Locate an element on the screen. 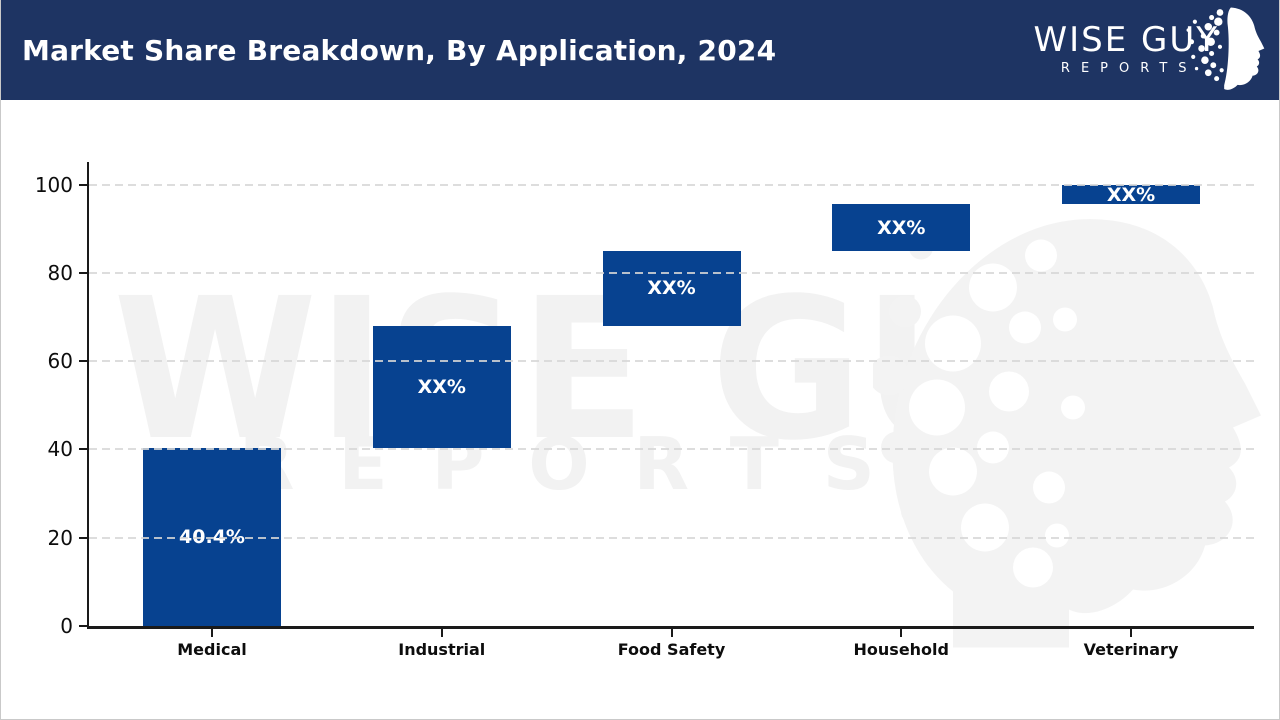 The image size is (1280, 720). bar-industrial: XX% is located at coordinates (441, 386).